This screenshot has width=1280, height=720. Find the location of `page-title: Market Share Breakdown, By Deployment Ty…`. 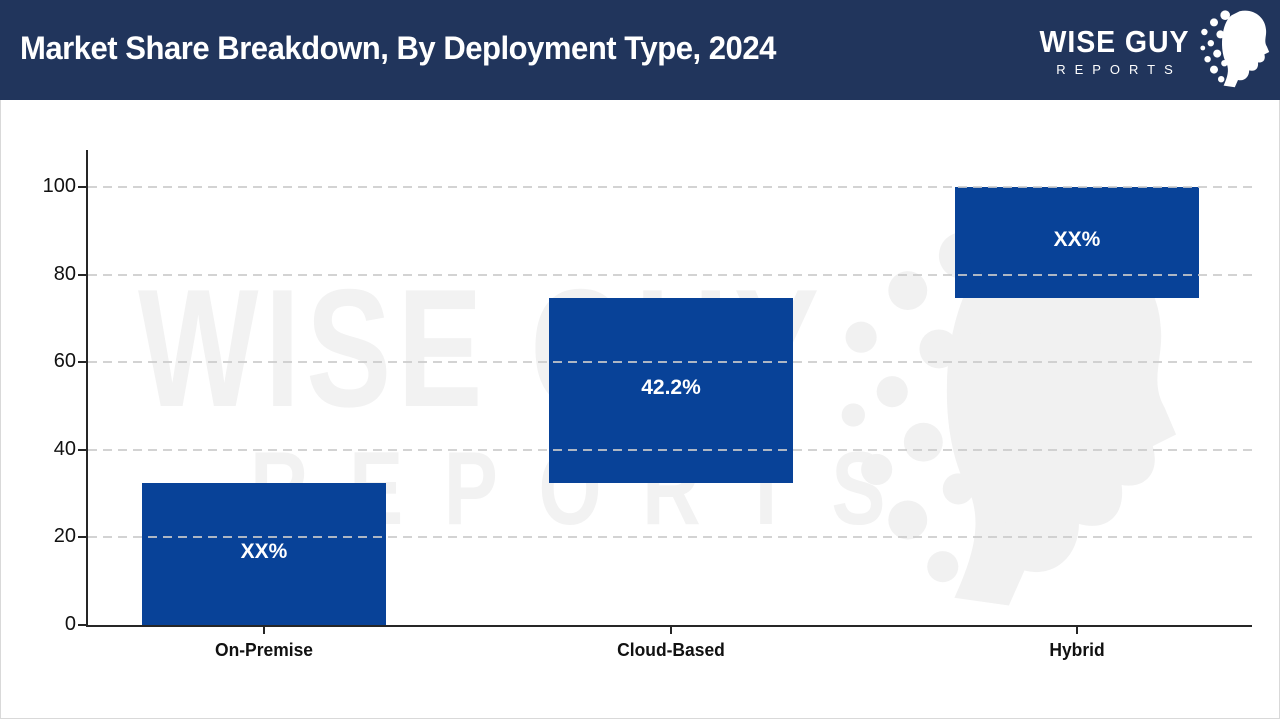

page-title: Market Share Breakdown, By Deployment Ty… is located at coordinates (398, 48).